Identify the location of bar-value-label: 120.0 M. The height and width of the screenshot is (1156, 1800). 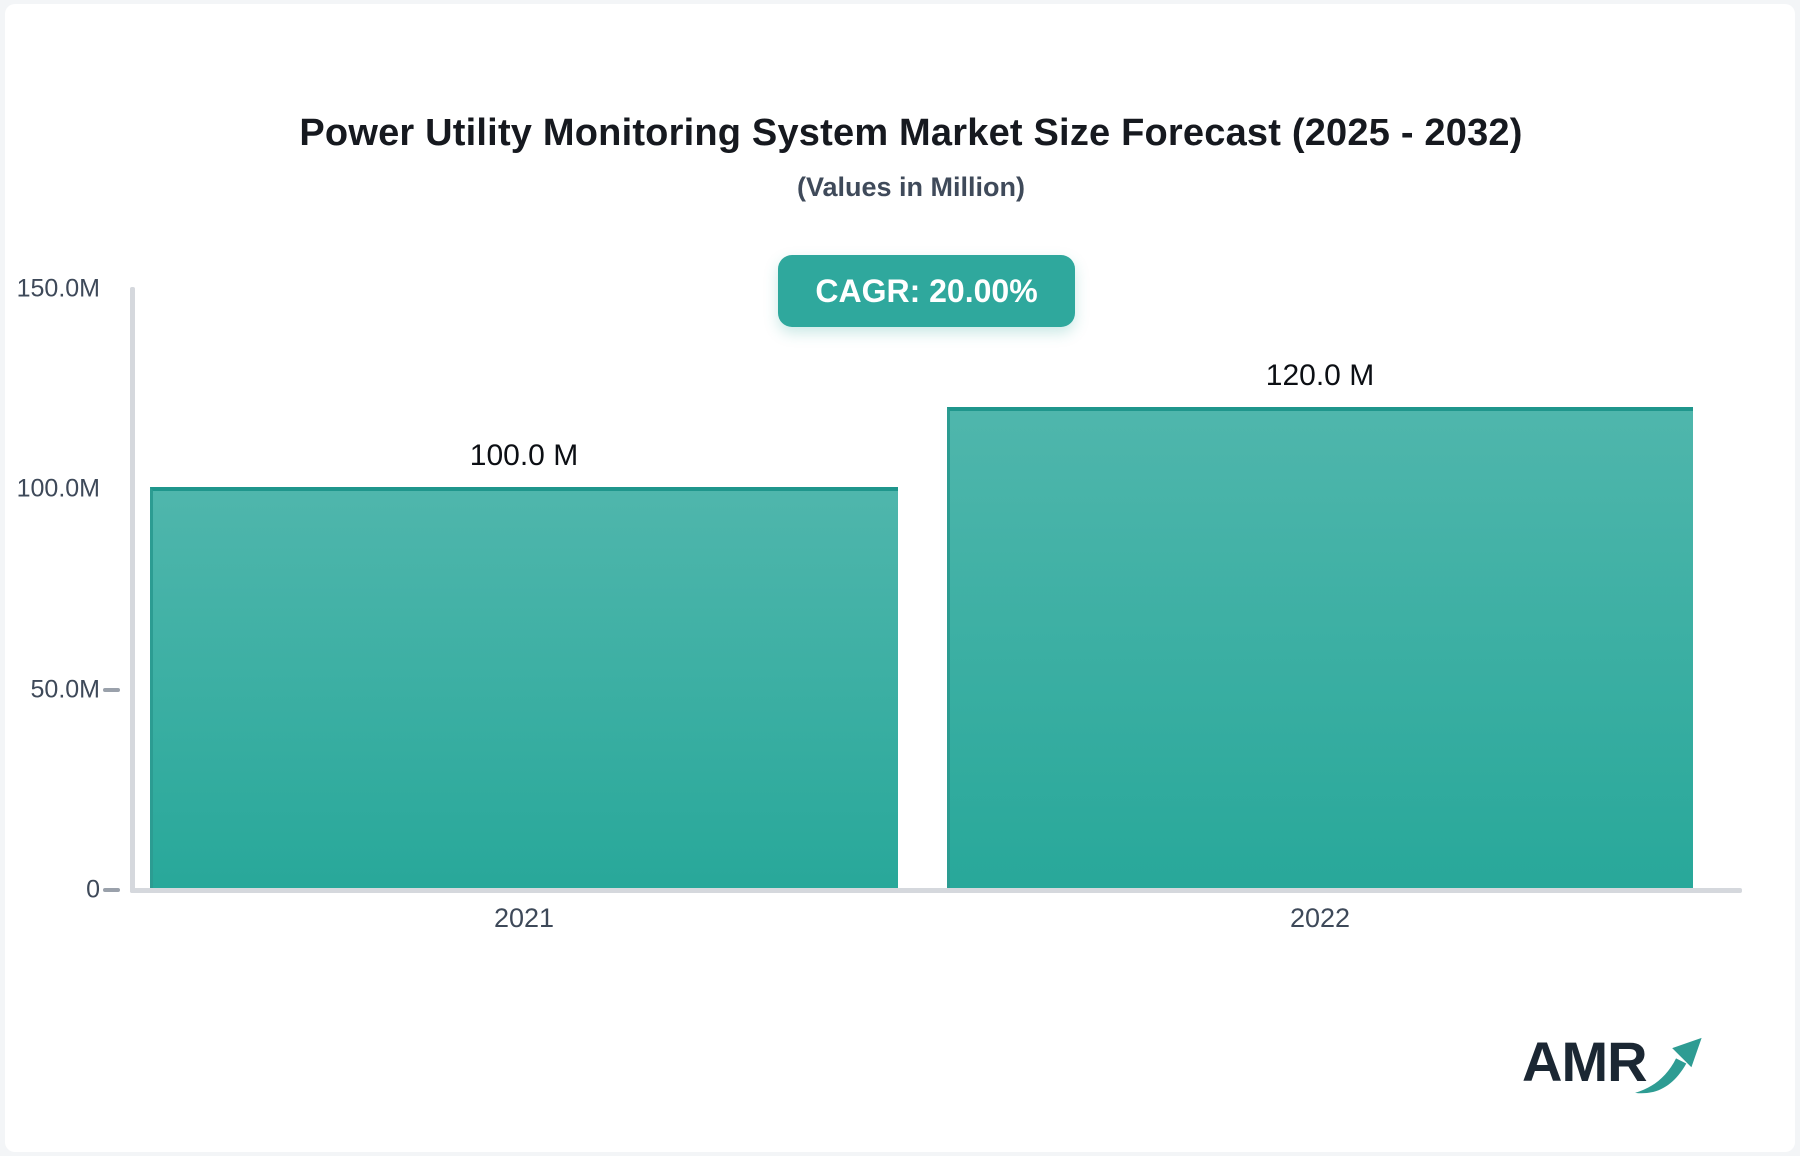
(1320, 375).